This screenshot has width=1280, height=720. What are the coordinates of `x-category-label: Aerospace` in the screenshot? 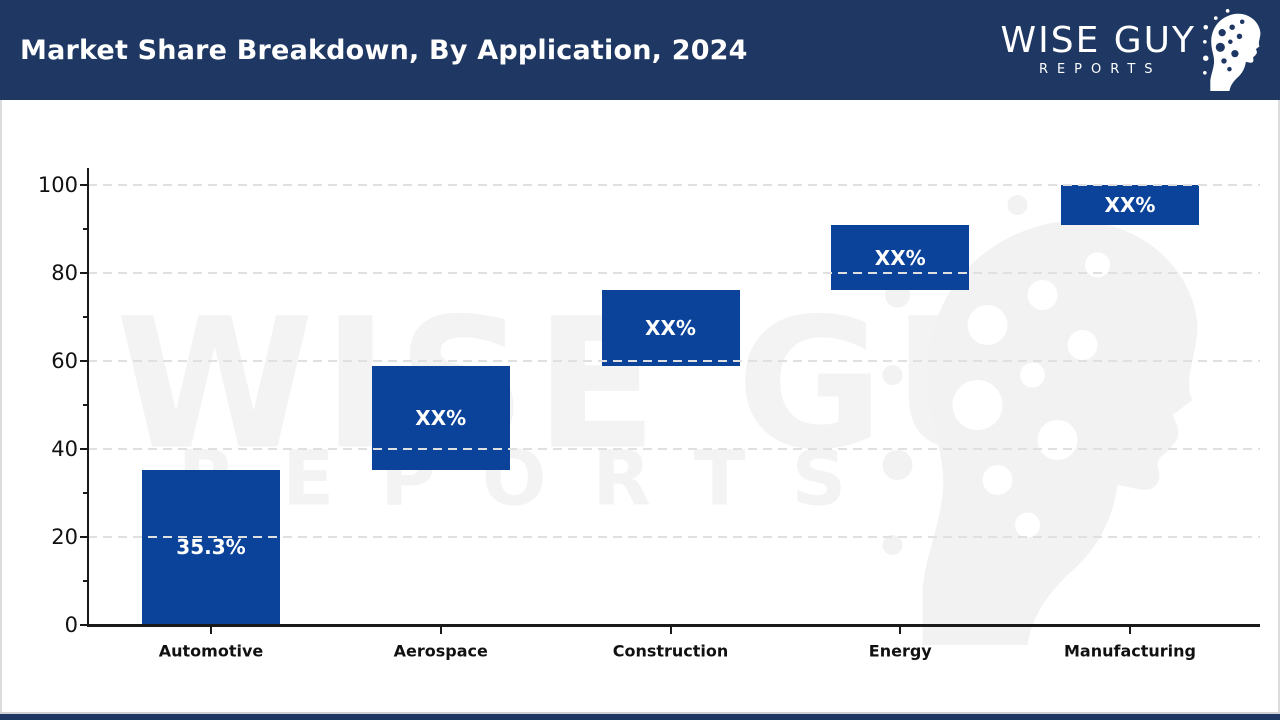 It's located at (440, 651).